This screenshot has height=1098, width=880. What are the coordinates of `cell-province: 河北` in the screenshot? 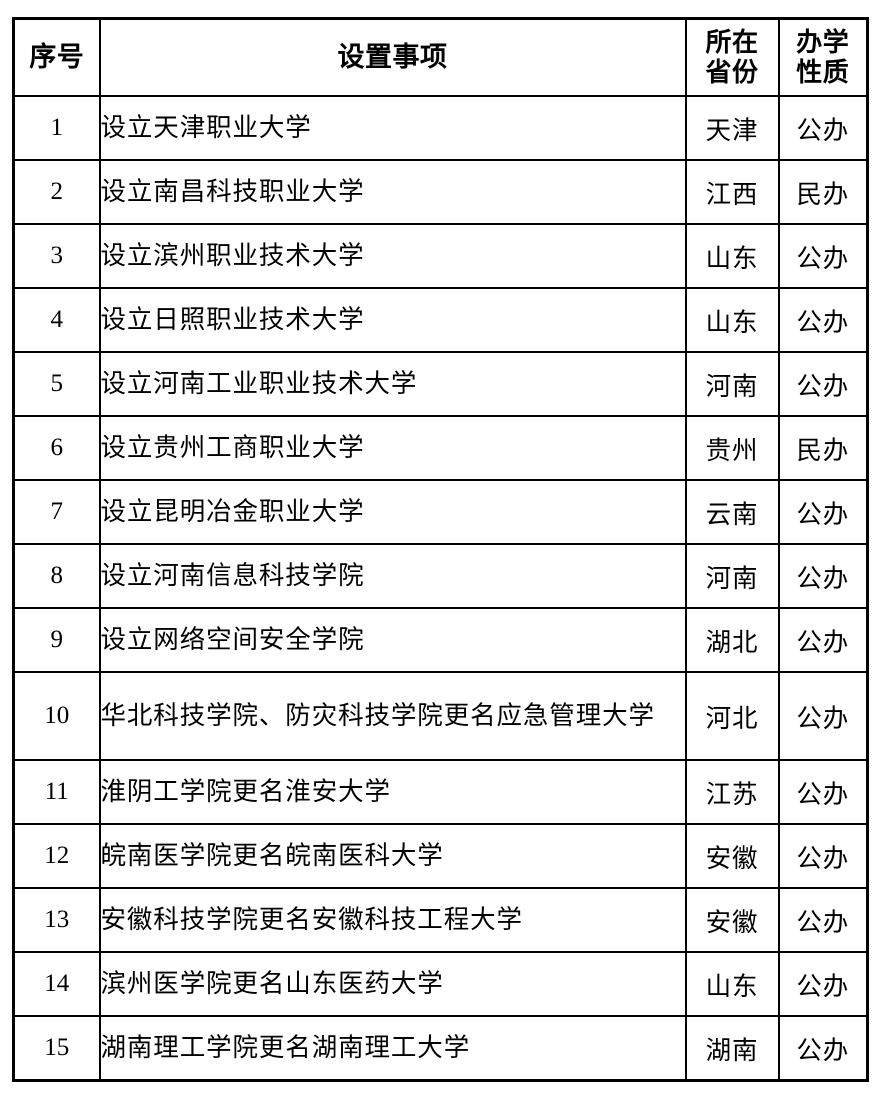 It's located at (732, 716).